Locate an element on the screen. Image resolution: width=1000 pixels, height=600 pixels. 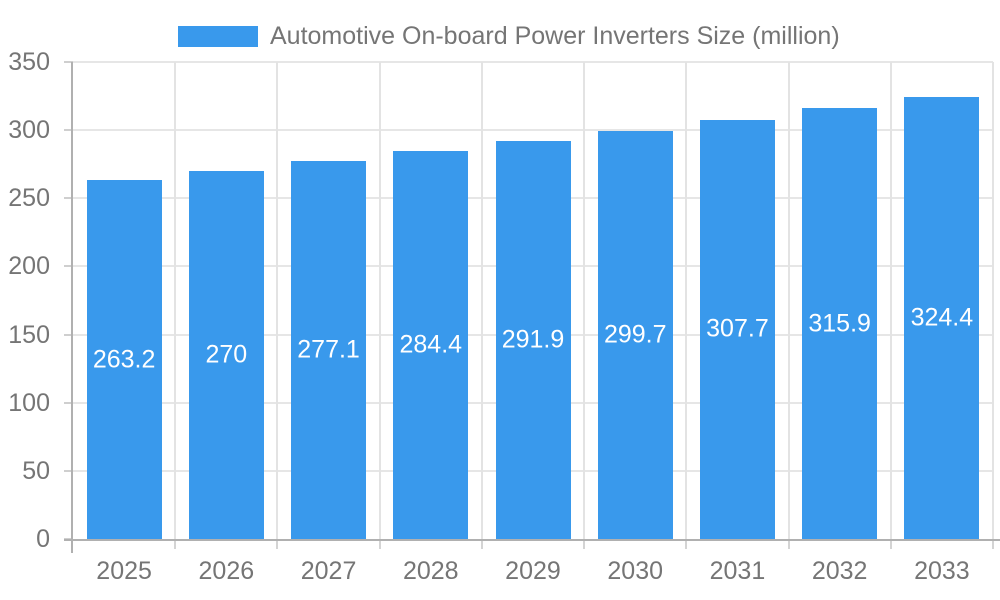
y-axis-label: 100 is located at coordinates (29, 402).